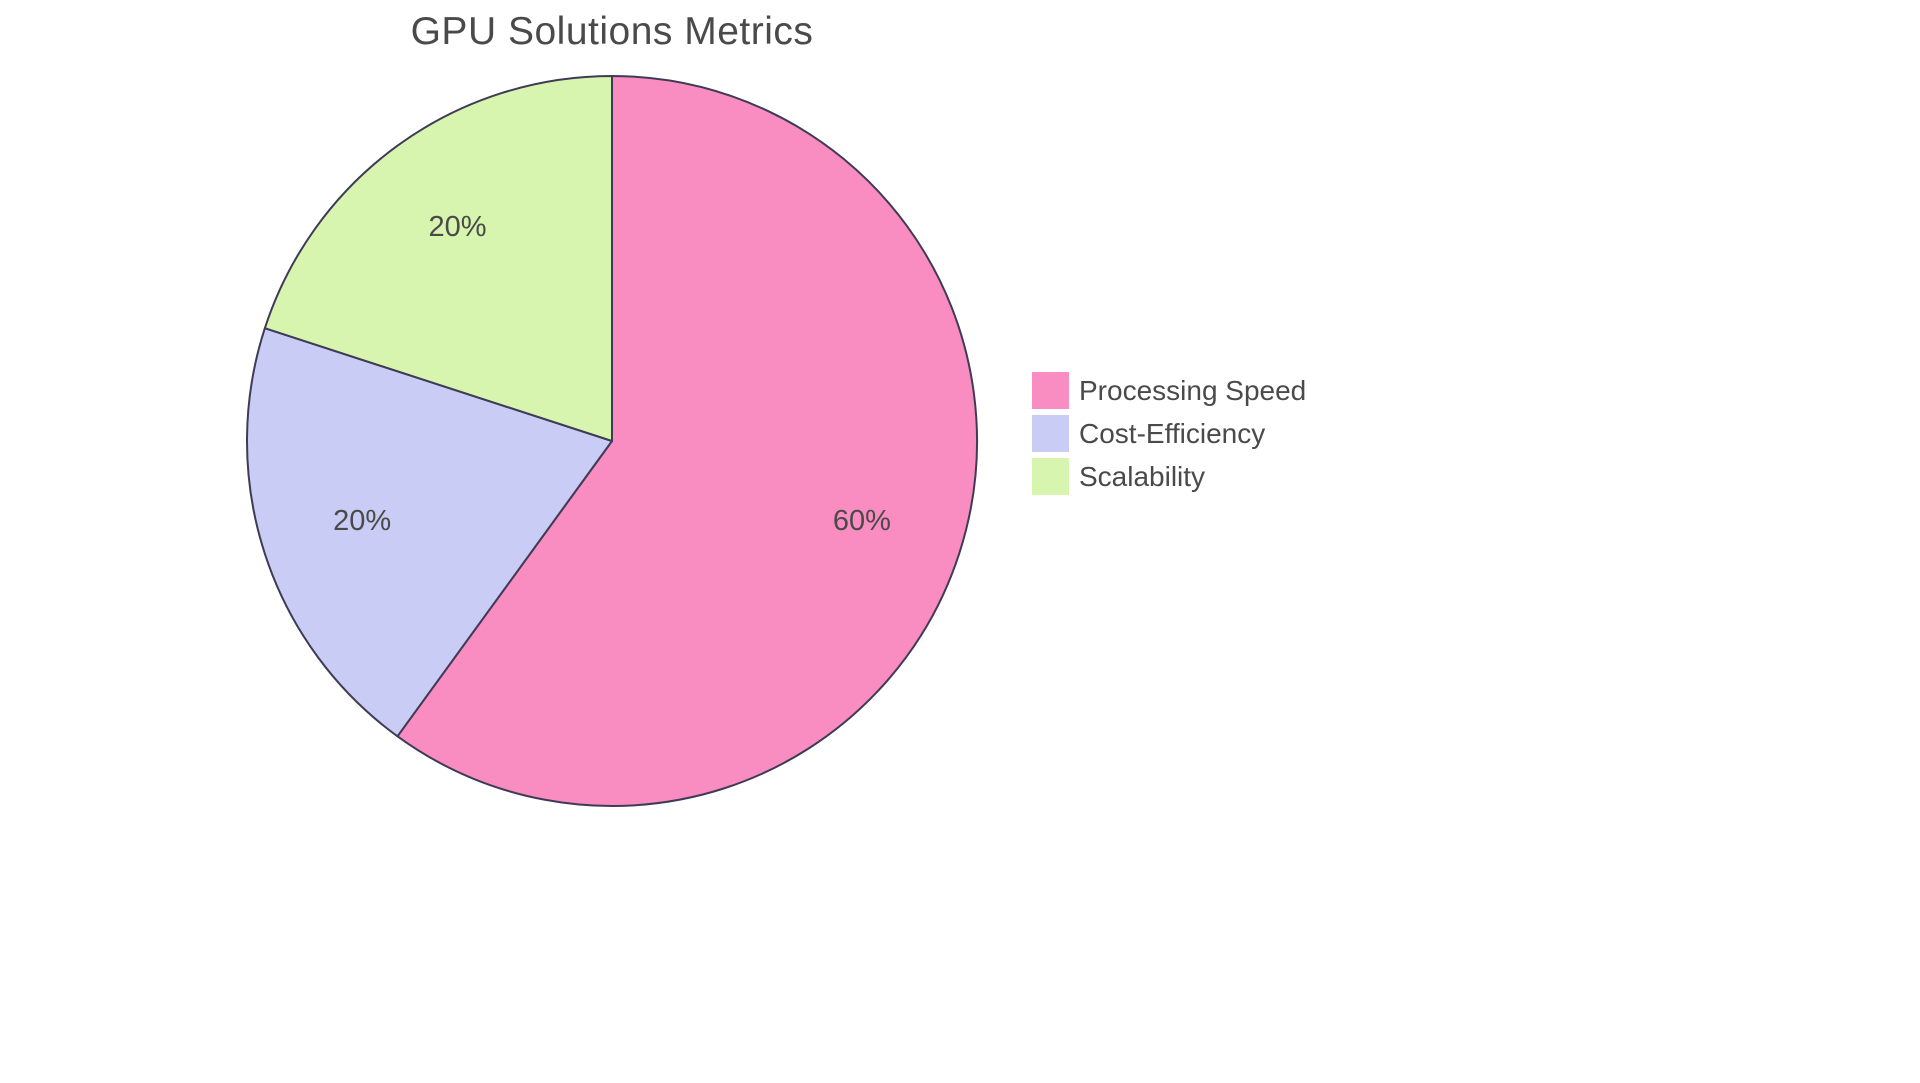 This screenshot has height=1083, width=1920. Describe the element at coordinates (362, 521) in the screenshot. I see `slice-label-cost-efficiency: 20%` at that location.